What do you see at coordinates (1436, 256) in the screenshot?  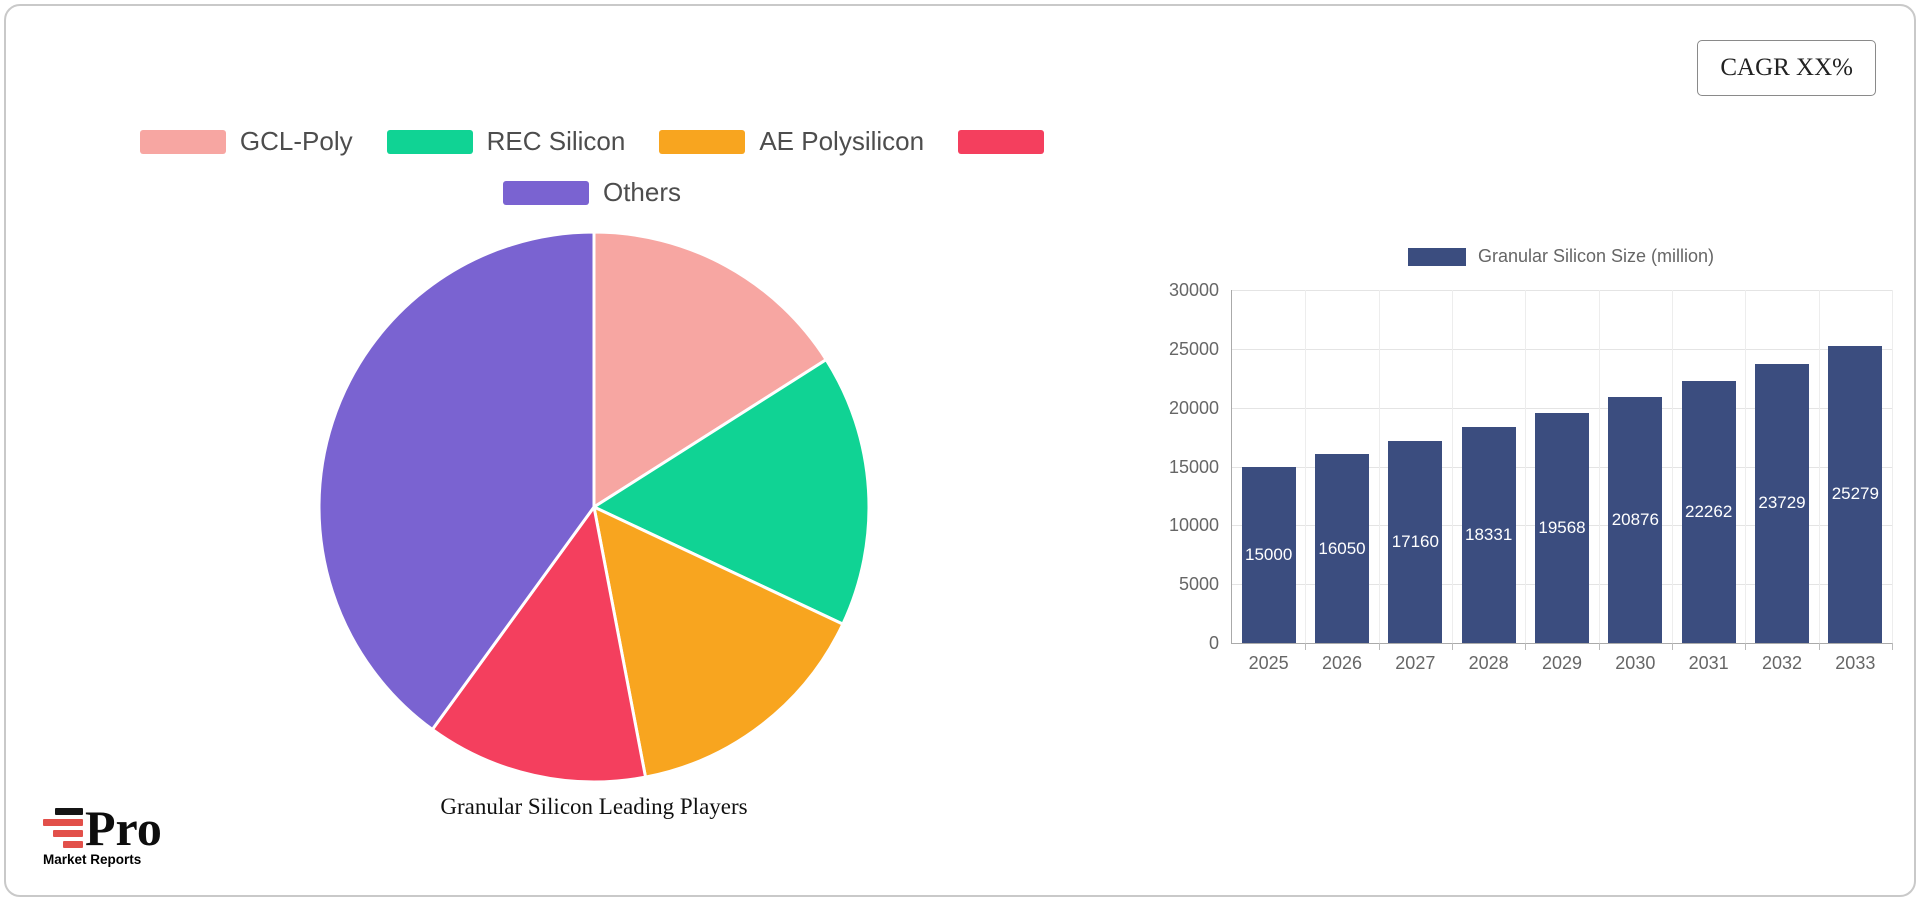 I see `bar-legend-swatch` at bounding box center [1436, 256].